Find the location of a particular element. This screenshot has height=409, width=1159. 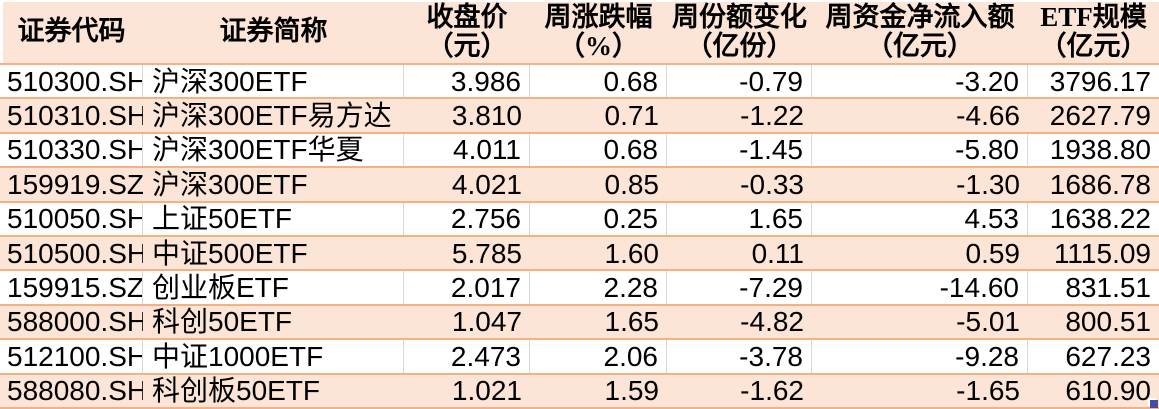

cell-code: 588000.SH is located at coordinates (75, 322).